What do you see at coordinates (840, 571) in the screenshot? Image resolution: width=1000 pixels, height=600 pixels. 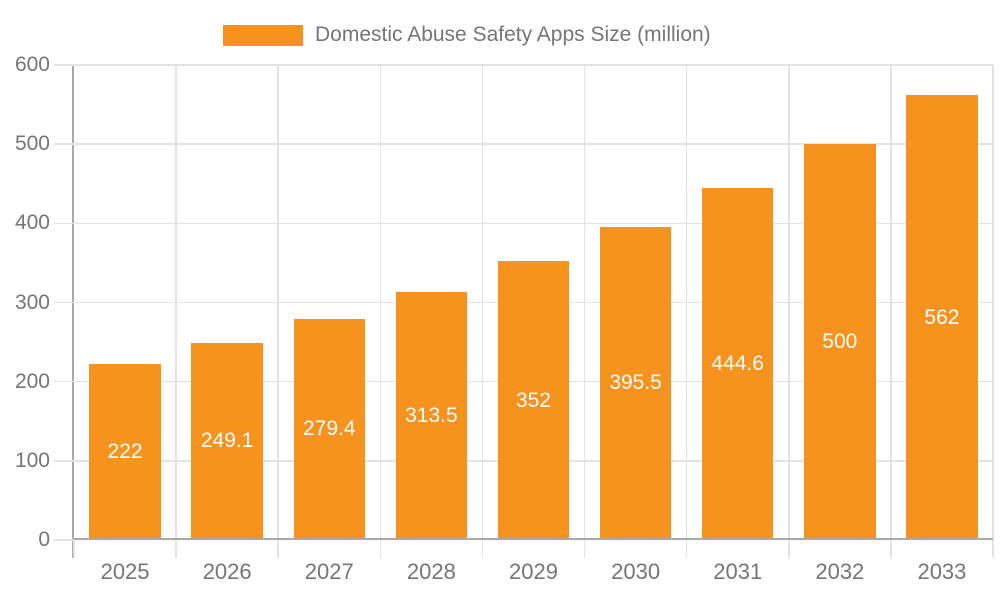 I see `x-tick-label: 2032` at bounding box center [840, 571].